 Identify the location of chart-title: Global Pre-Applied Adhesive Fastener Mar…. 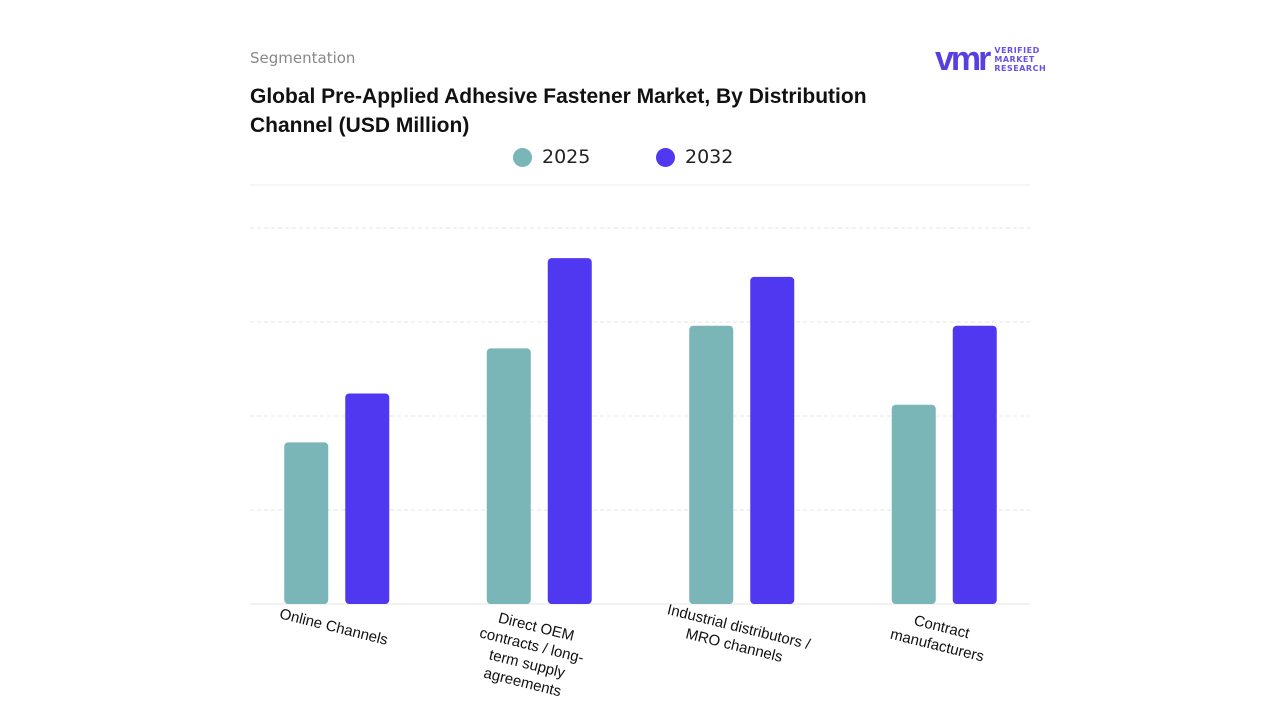
(558, 111).